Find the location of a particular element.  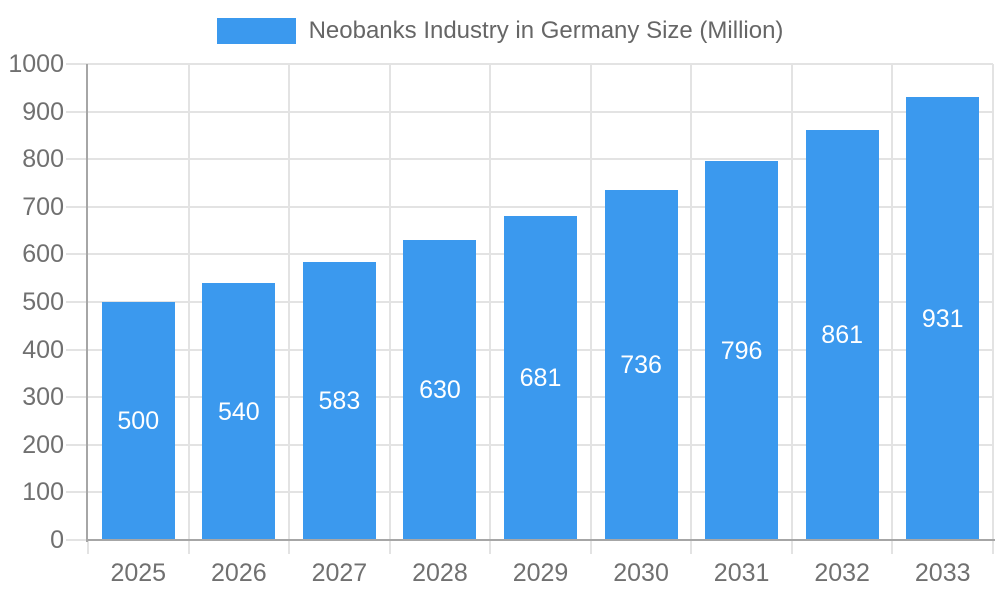

bar-value-label: 500 is located at coordinates (138, 421).